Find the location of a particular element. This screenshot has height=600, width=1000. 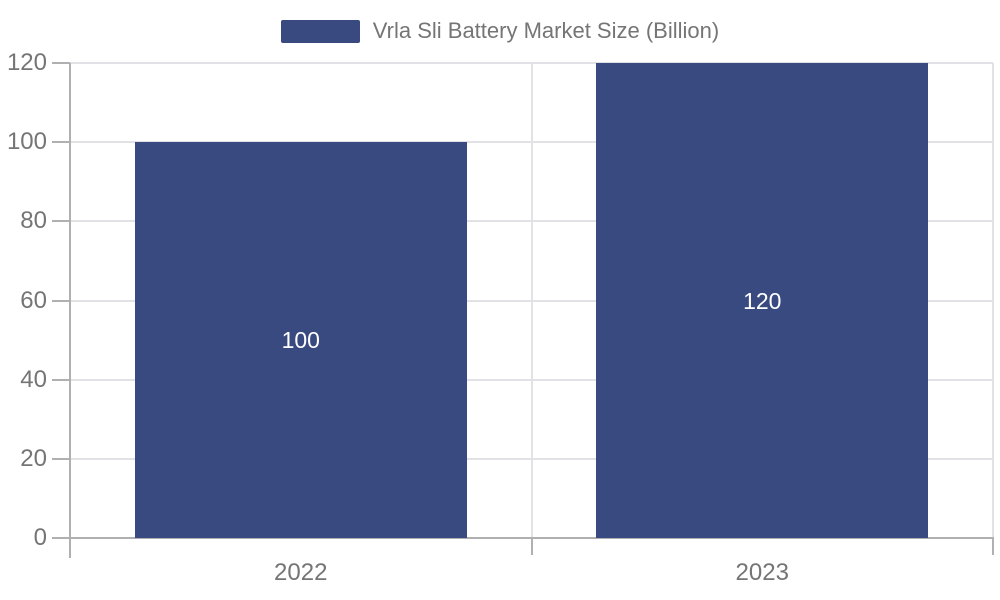

legend-swatch is located at coordinates (320, 31).